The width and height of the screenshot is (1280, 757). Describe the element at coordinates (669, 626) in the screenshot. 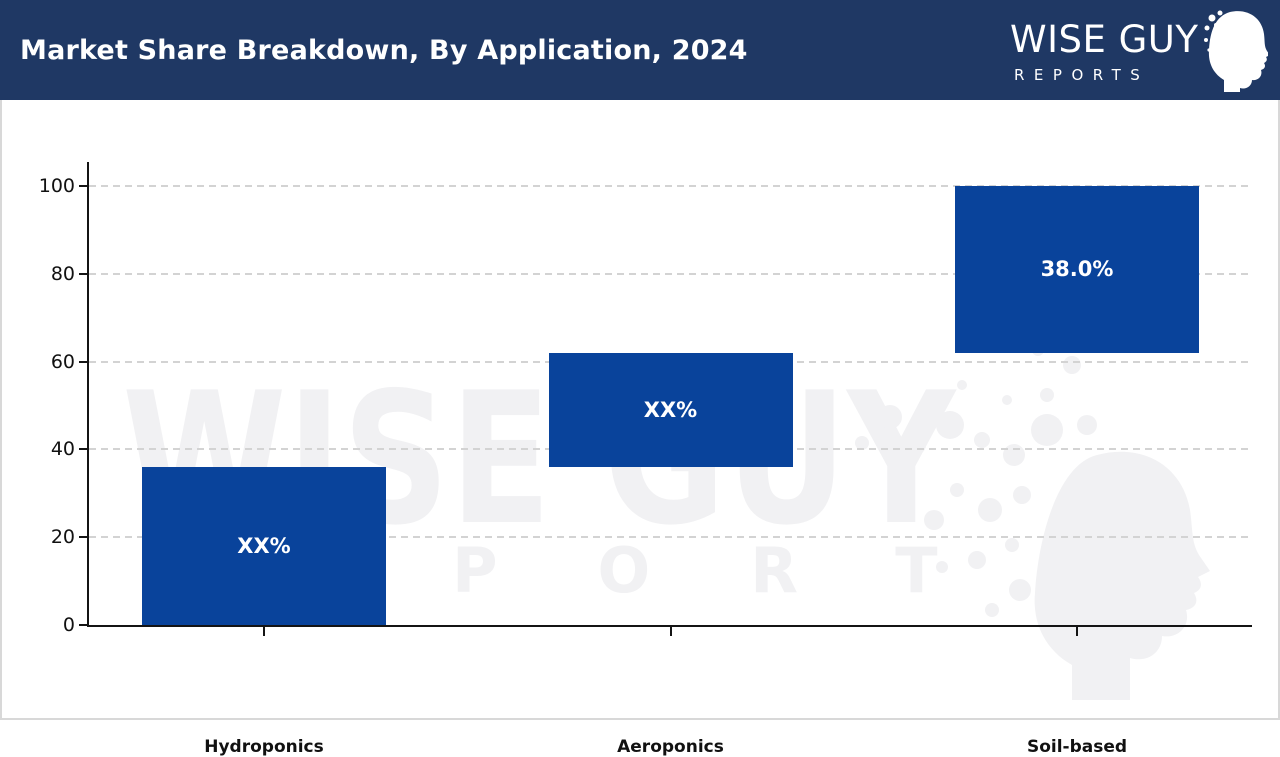

I see `x-axis-spine` at that location.